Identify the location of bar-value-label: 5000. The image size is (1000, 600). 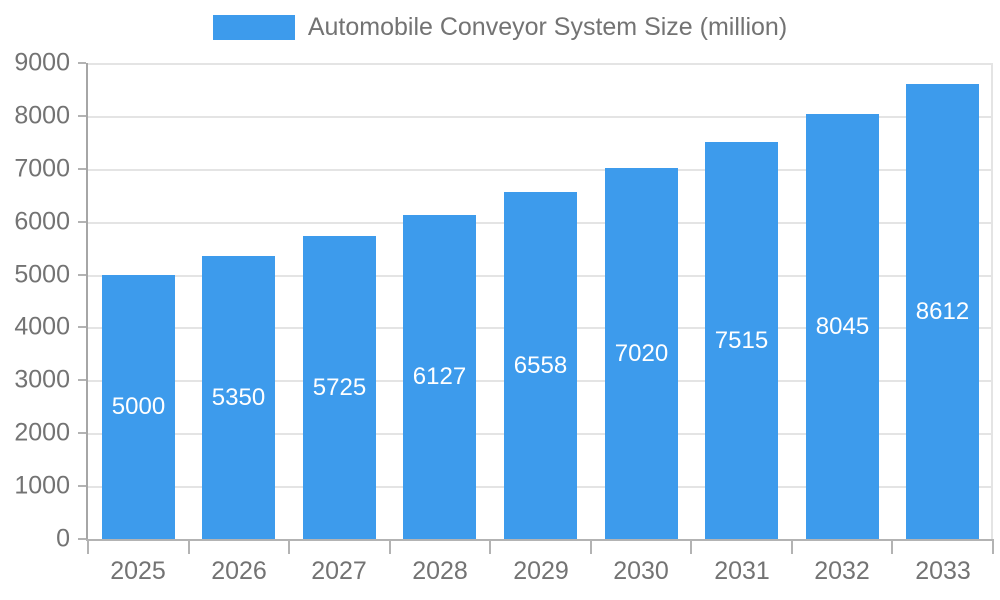
(138, 406).